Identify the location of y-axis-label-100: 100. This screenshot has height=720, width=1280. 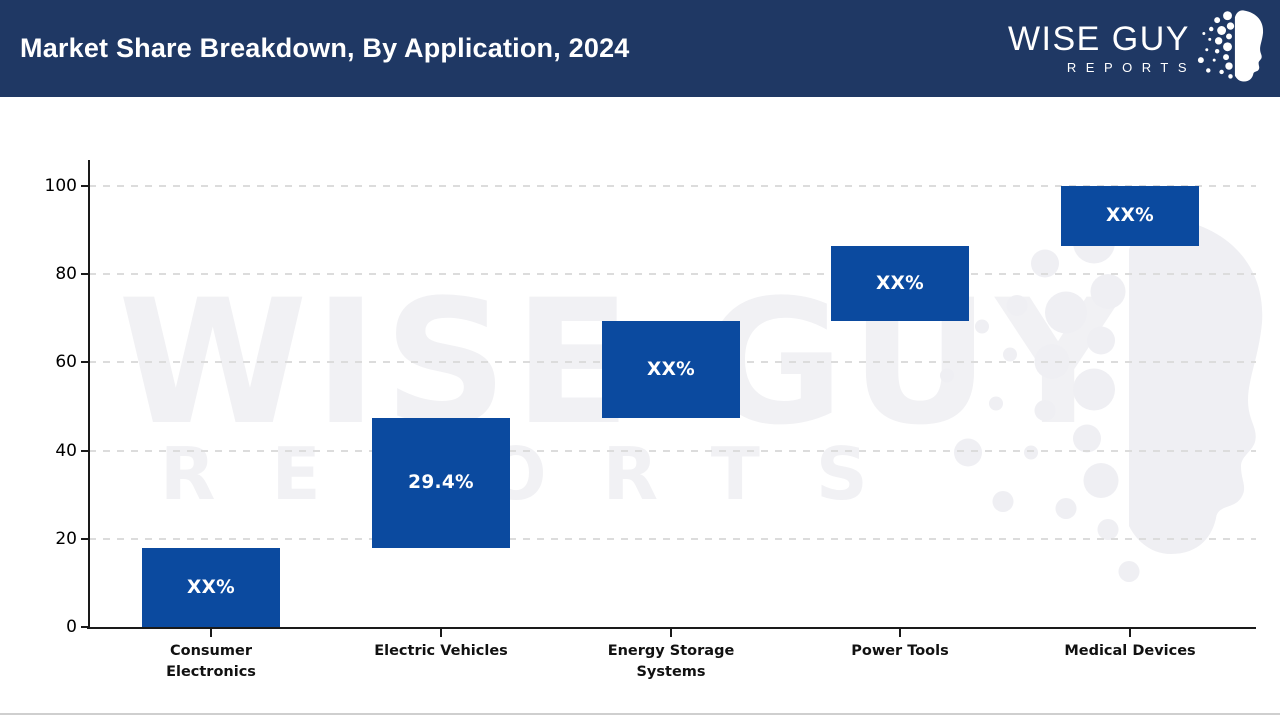
(60, 186).